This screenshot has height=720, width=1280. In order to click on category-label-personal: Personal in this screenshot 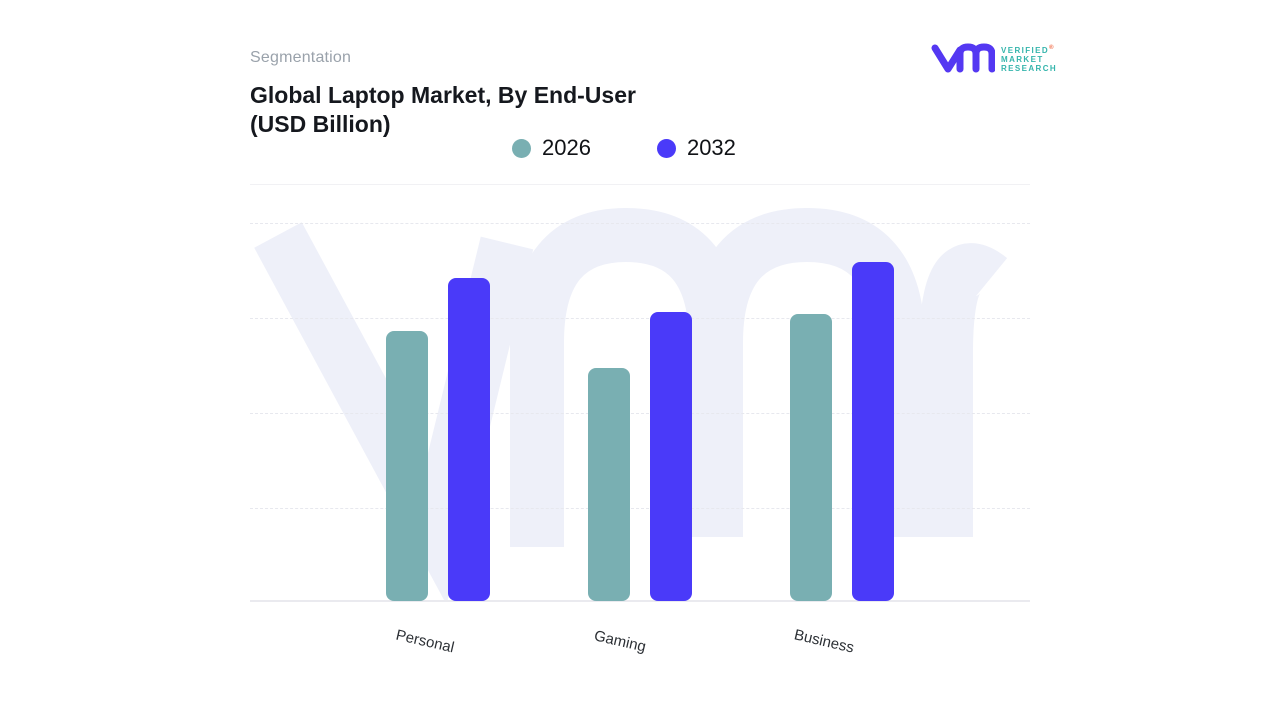, I will do `click(425, 641)`.